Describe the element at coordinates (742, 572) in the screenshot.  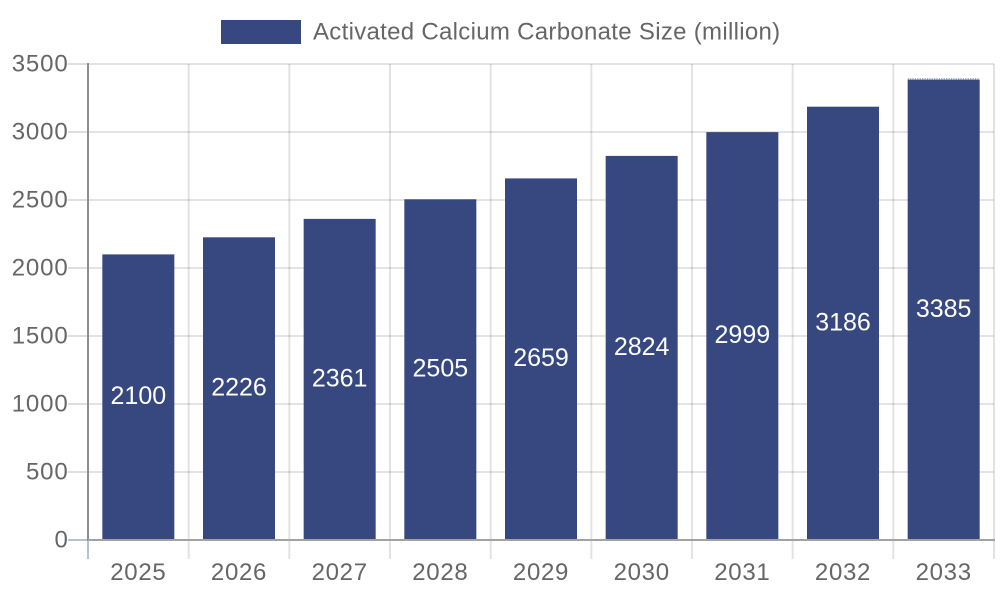
I see `svg-text: 2031` at that location.